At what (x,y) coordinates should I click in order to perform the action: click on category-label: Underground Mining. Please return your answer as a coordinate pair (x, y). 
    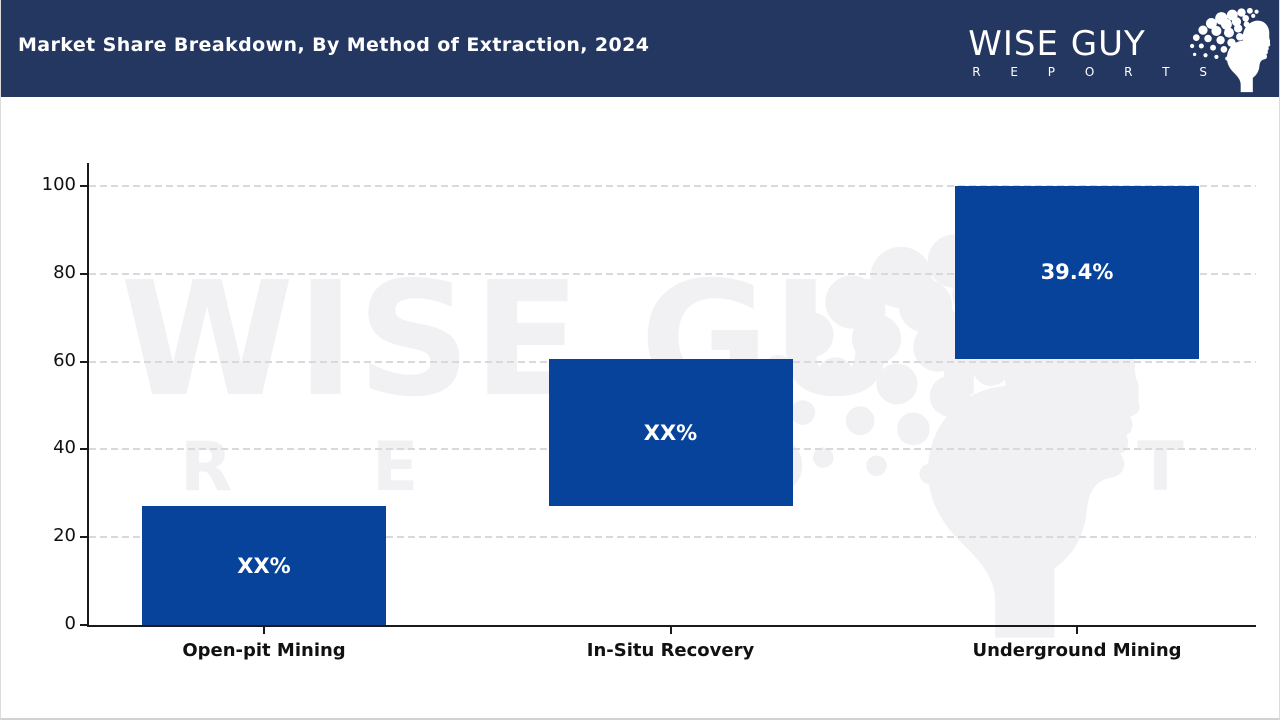
    Looking at the image, I should click on (1077, 650).